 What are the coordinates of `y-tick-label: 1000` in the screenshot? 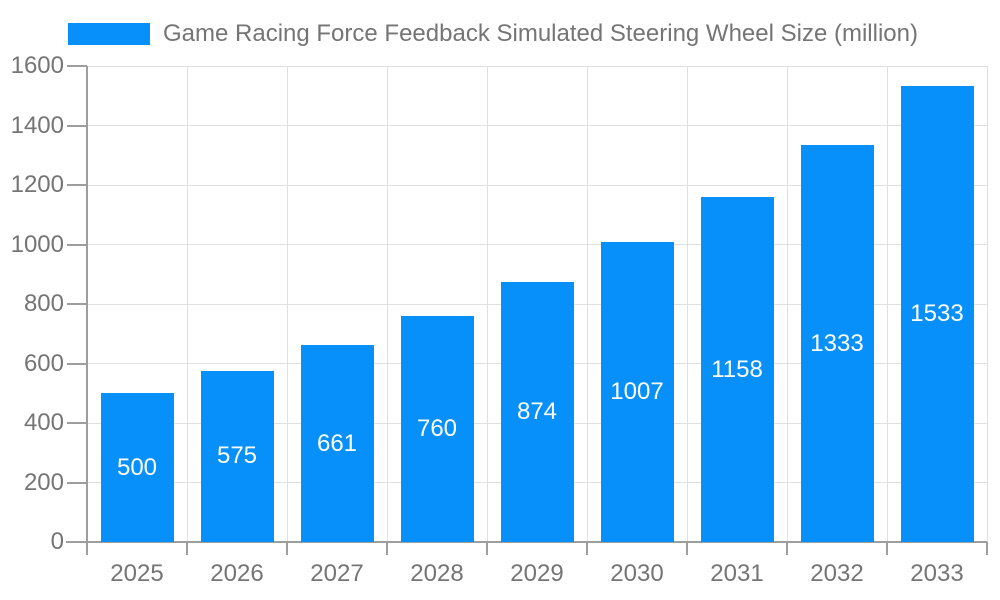 It's located at (37, 244).